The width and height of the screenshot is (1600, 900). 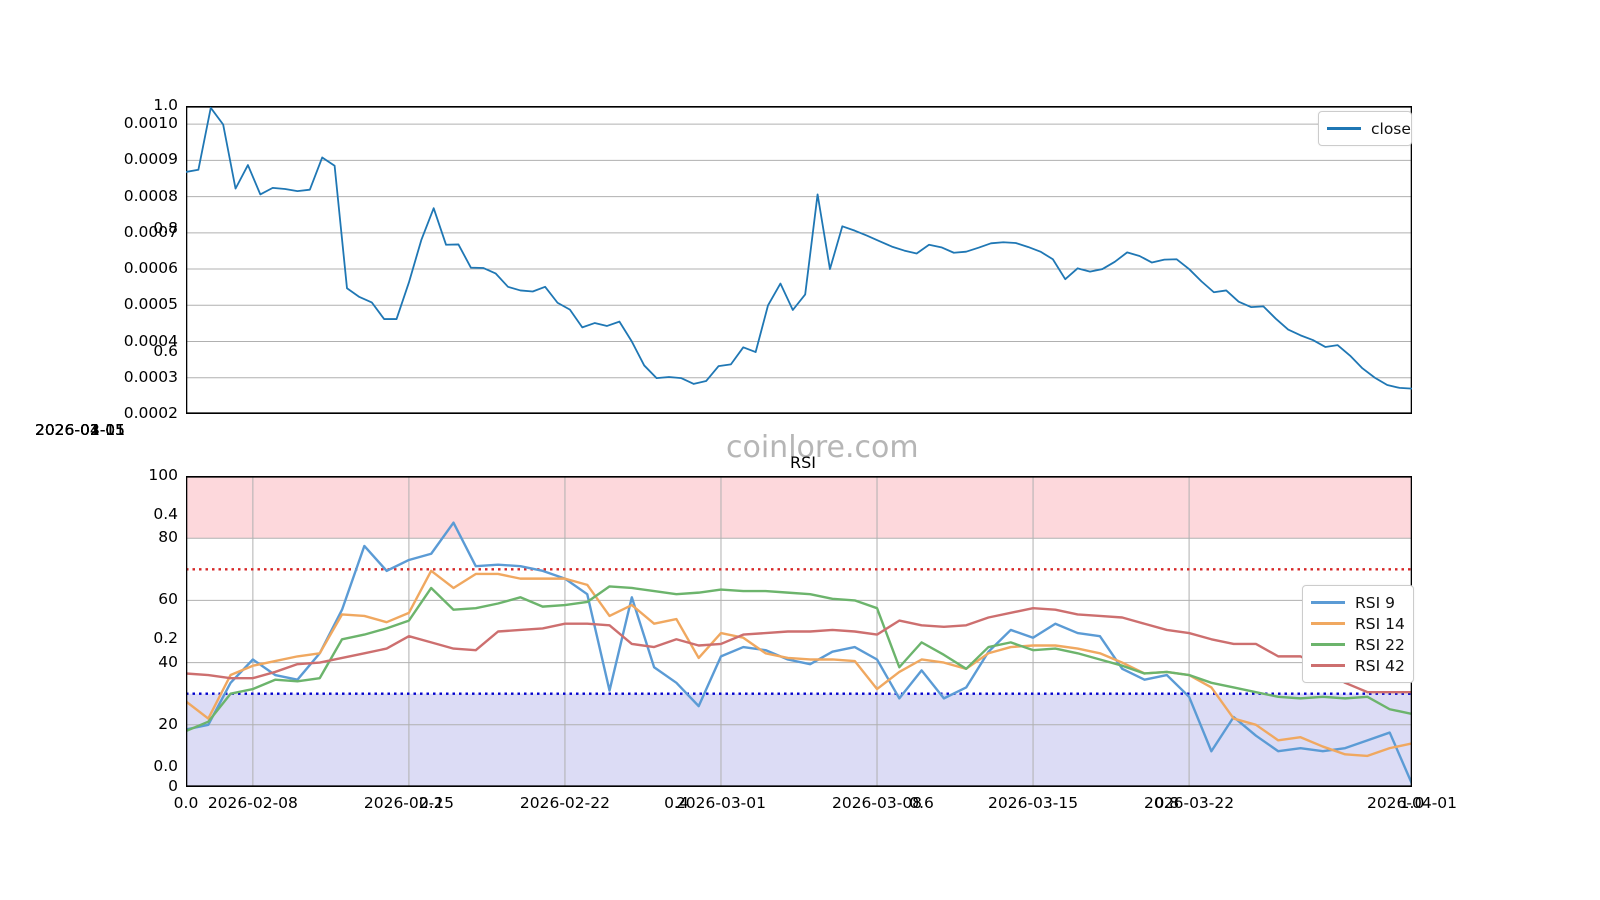 I want to click on price-y-overlay-tick: 0.8, so click(x=165, y=228).